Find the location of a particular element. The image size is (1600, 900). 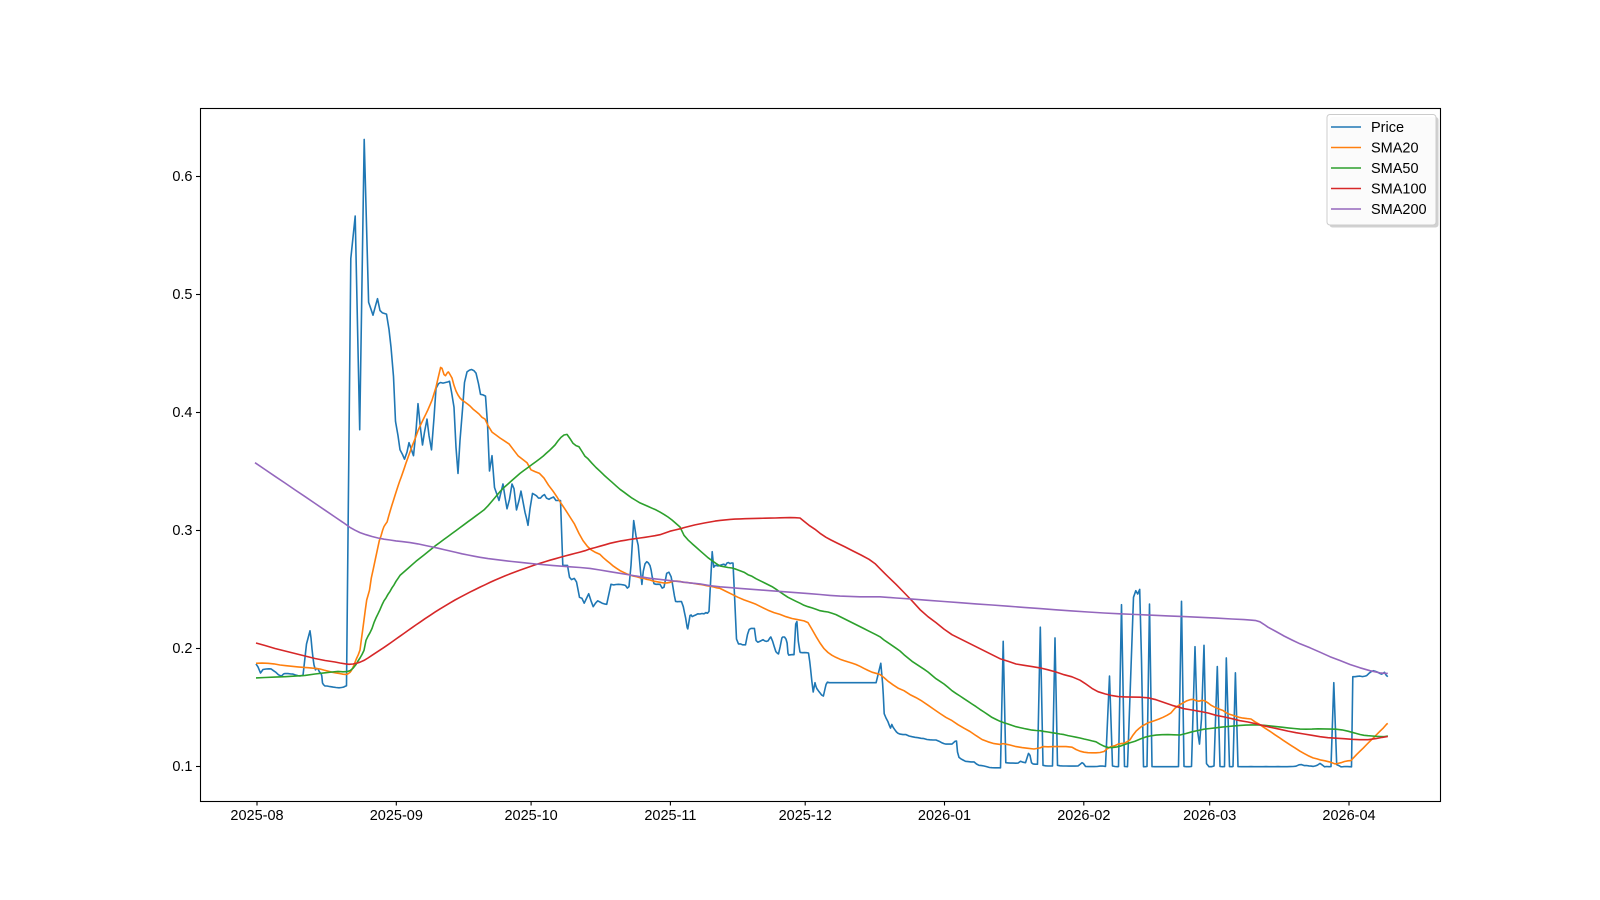

svg-text: SMA50 is located at coordinates (1395, 169).